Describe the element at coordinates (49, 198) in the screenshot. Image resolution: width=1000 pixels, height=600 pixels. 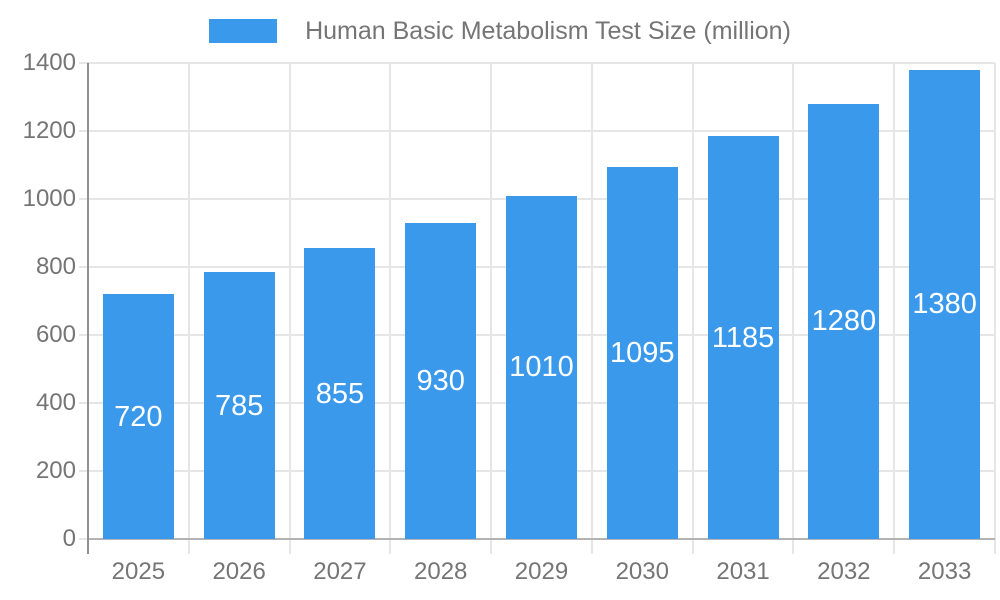
I see `y-axis-tick-label: 1000` at that location.